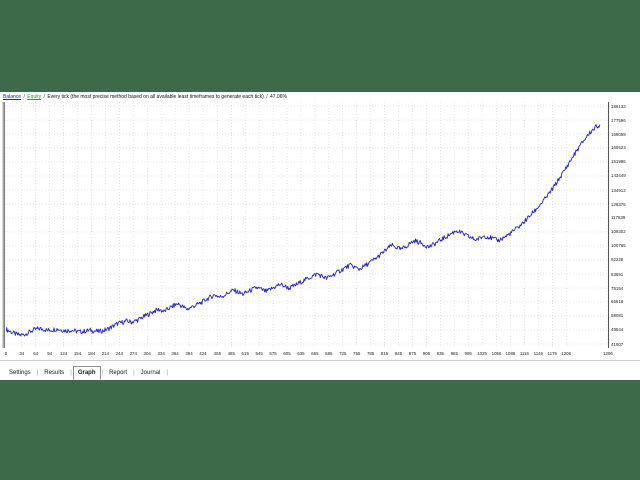 This screenshot has width=640, height=480. Describe the element at coordinates (617, 288) in the screenshot. I see `y-axis-tick-label: 75154` at that location.